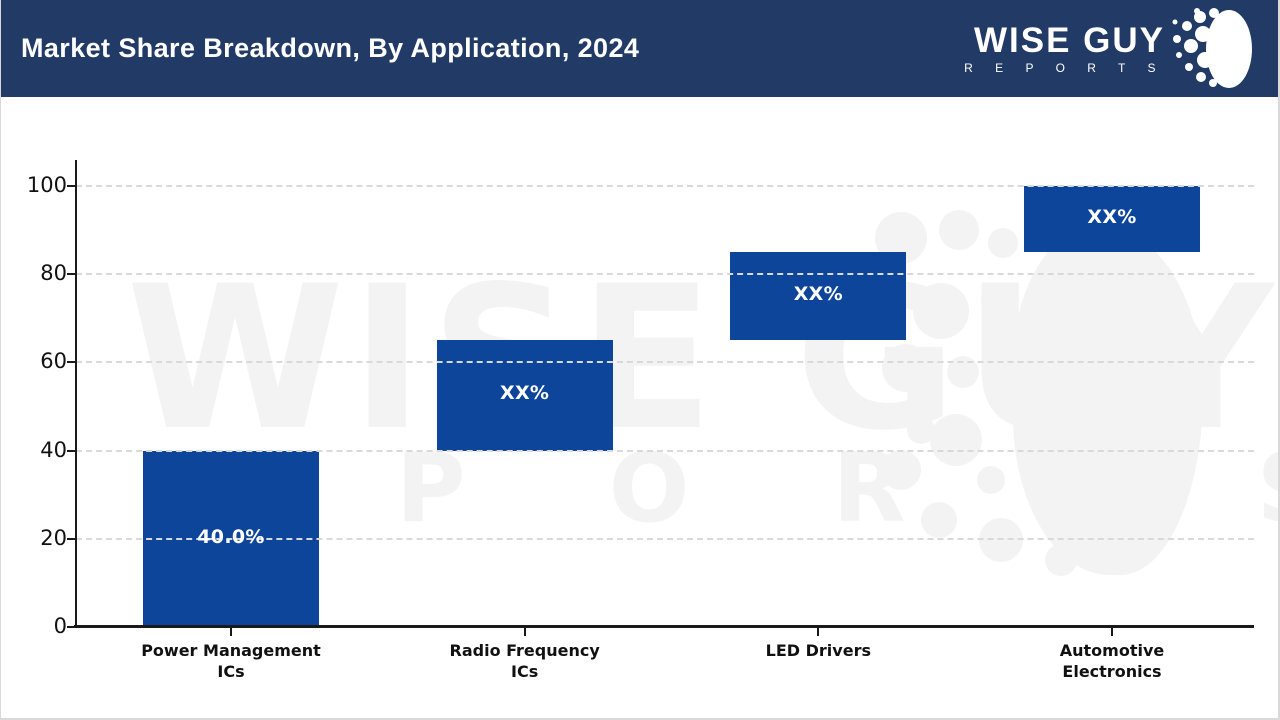 This screenshot has width=1280, height=720. What do you see at coordinates (1064, 67) in the screenshot?
I see `logo-subtitle: R E P O R T S` at bounding box center [1064, 67].